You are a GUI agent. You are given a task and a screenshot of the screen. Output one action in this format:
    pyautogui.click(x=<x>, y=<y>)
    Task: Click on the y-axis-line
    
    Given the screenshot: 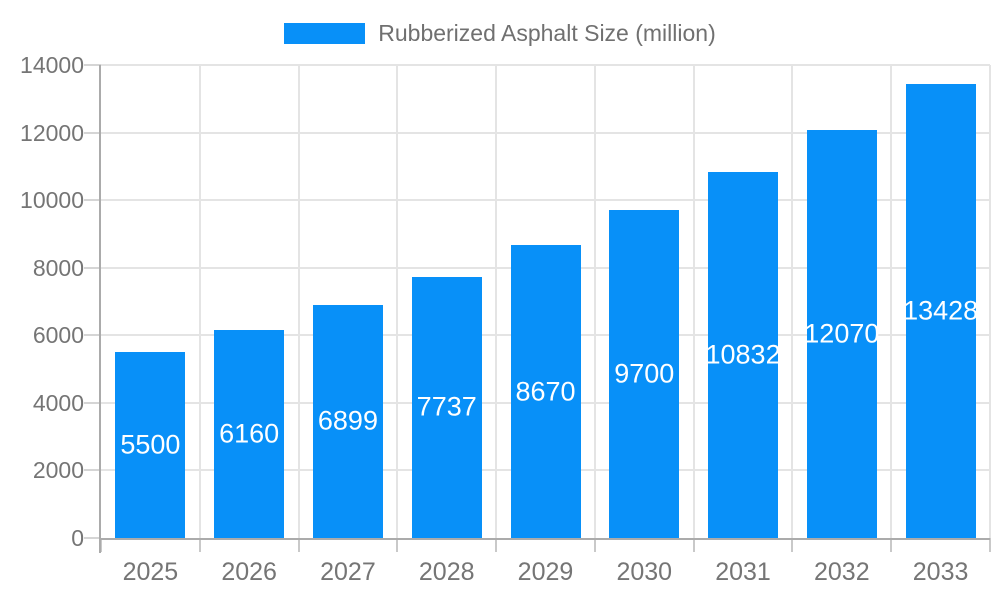 What is the action you would take?
    pyautogui.click(x=100, y=309)
    